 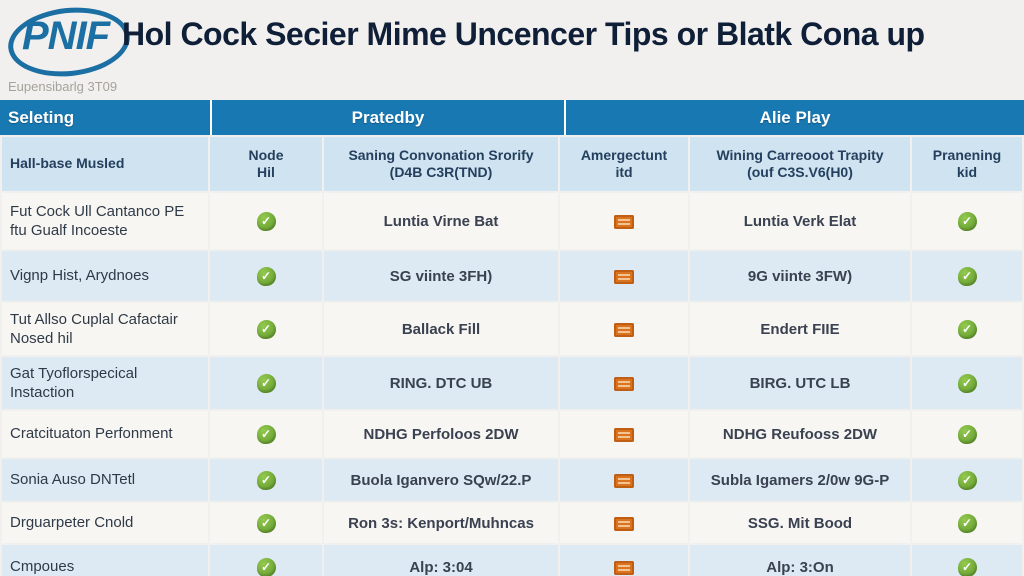 I want to click on saning-value: Alp: 3:04, so click(x=441, y=560).